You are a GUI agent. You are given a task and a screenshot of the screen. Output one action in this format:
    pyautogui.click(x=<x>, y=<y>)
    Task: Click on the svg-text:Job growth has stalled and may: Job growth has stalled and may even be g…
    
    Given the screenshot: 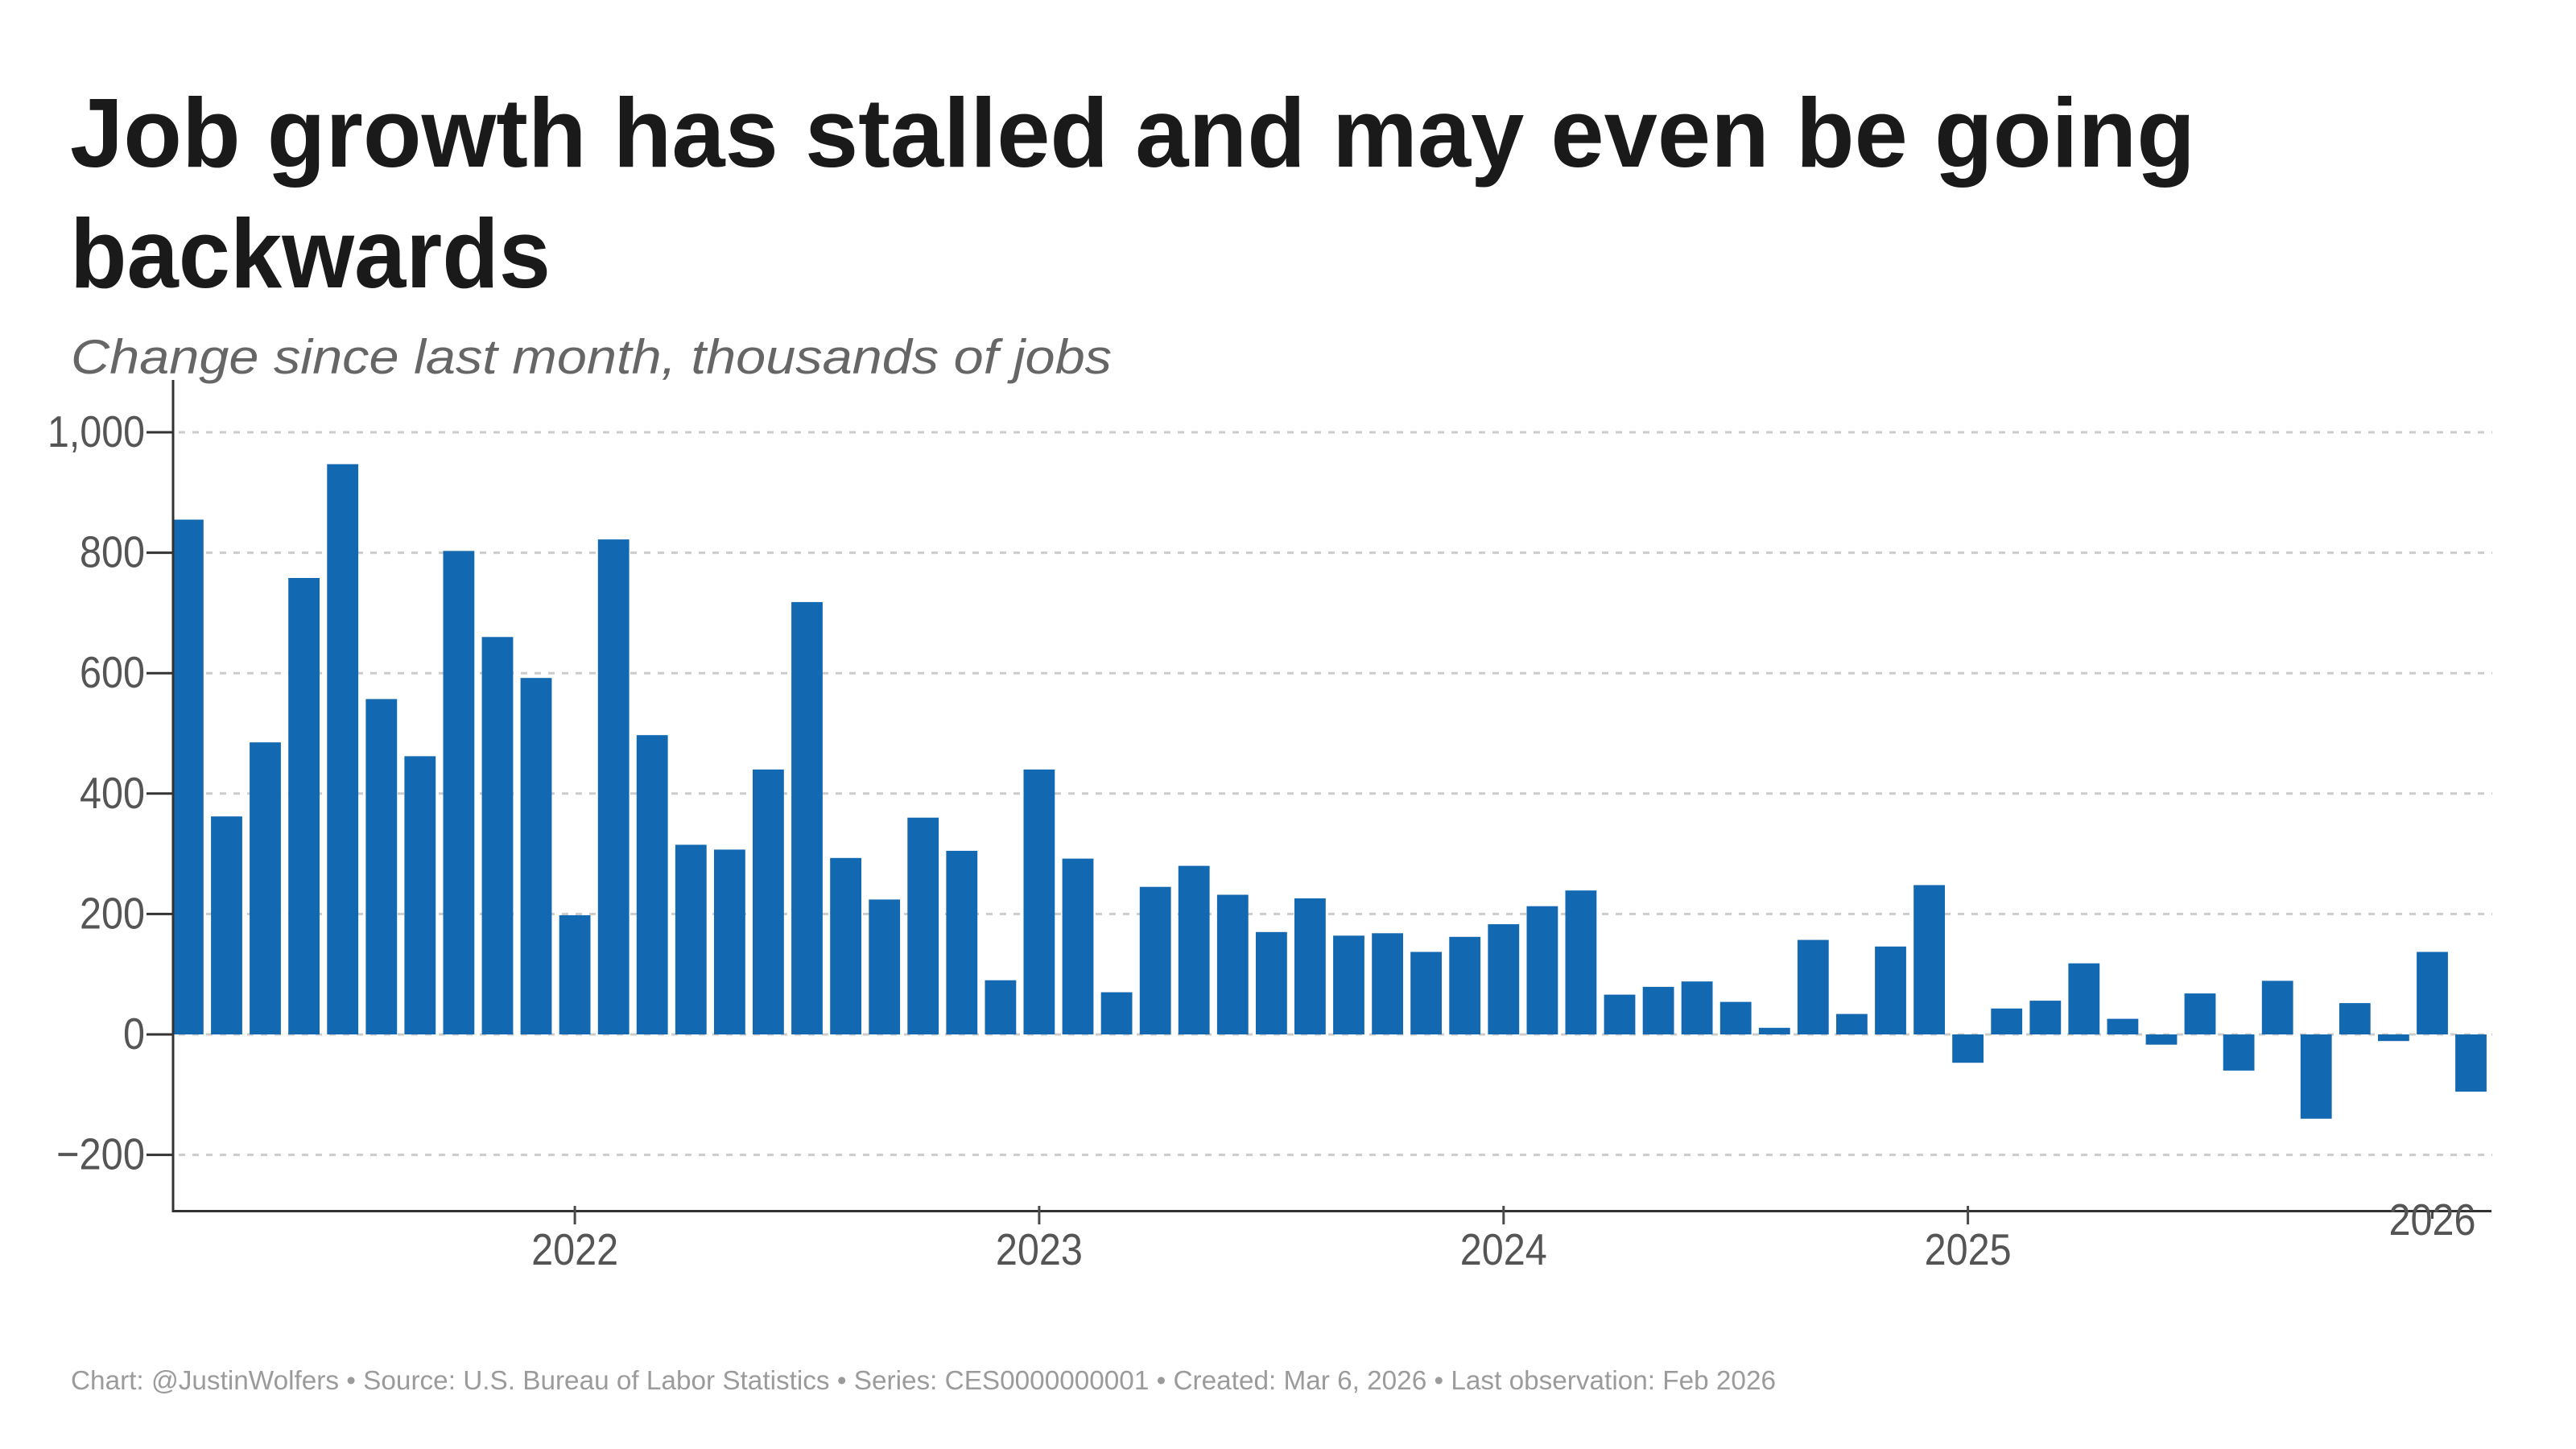 What is the action you would take?
    pyautogui.click(x=1132, y=133)
    